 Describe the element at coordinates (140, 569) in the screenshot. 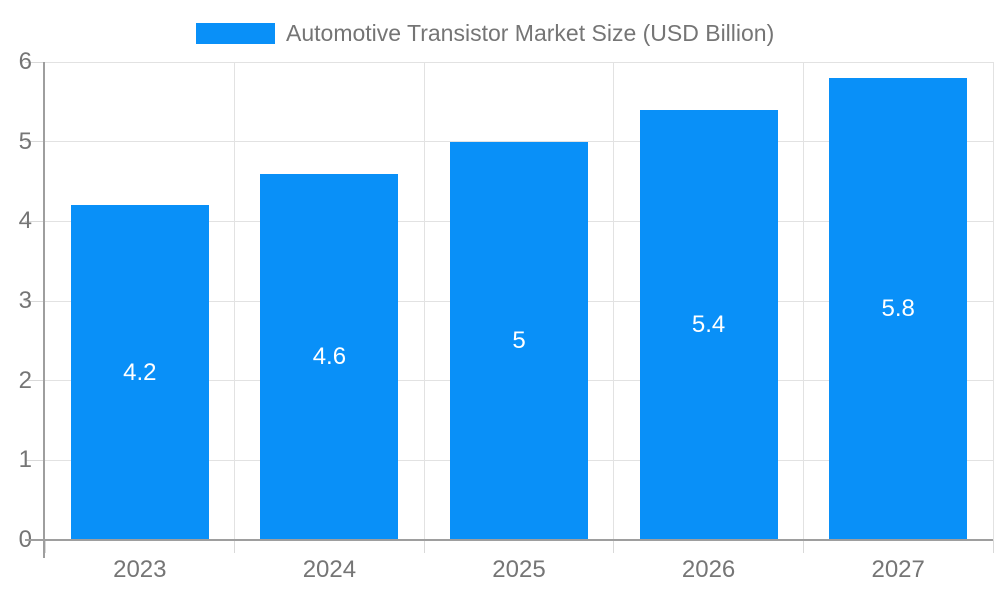

I see `x-axis-tick-label: 2023` at that location.